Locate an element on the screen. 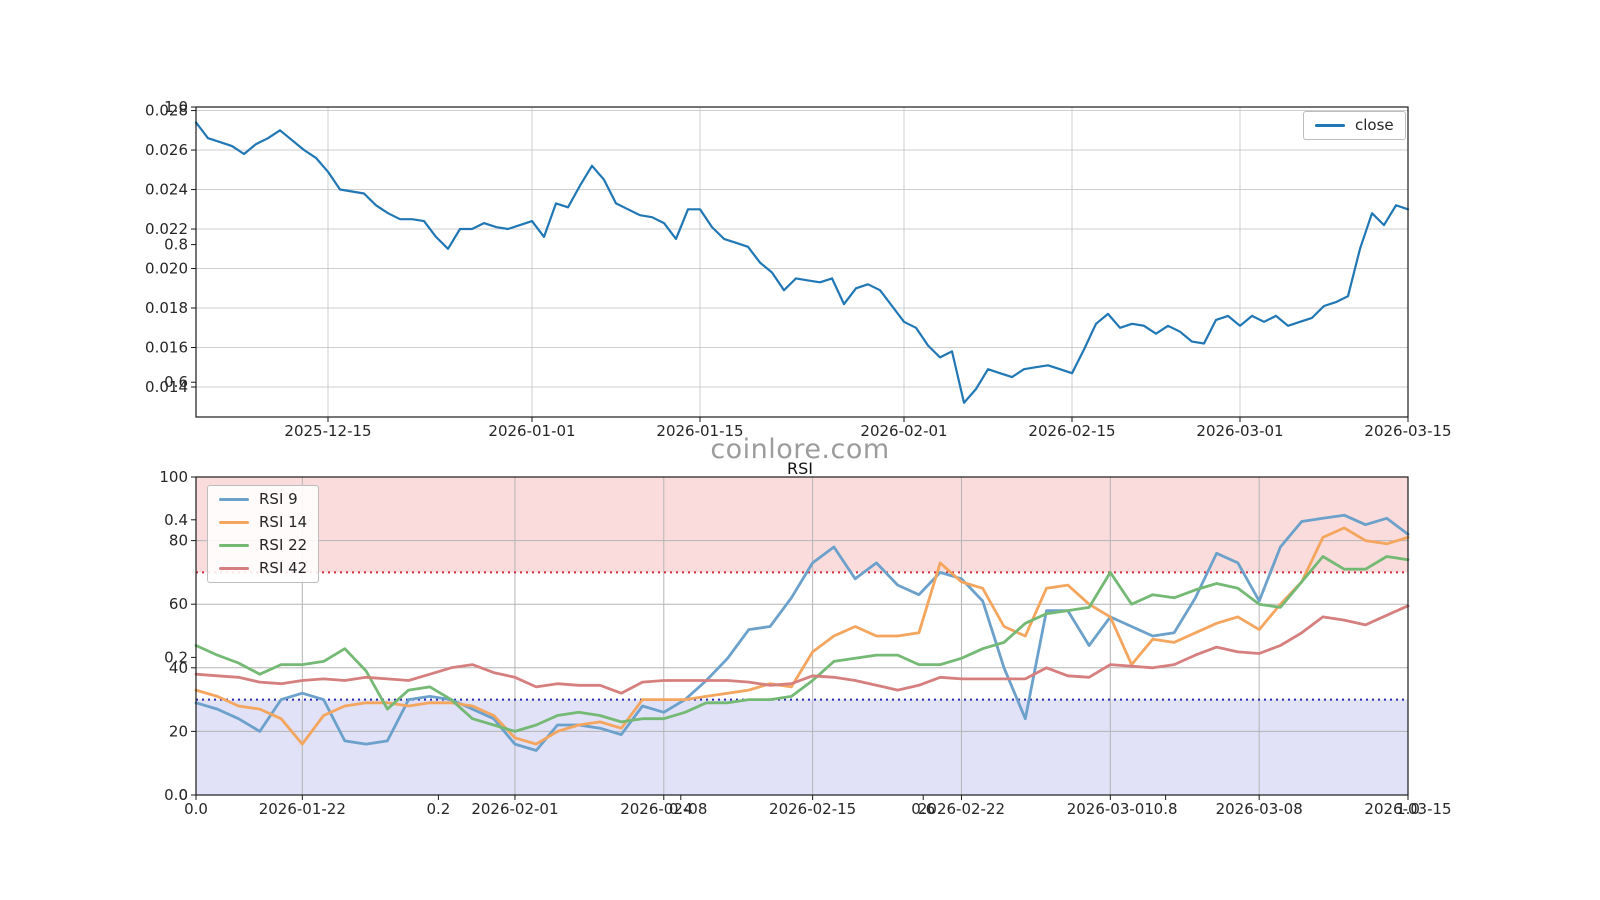  legend-row-close: close is located at coordinates (1354, 125).